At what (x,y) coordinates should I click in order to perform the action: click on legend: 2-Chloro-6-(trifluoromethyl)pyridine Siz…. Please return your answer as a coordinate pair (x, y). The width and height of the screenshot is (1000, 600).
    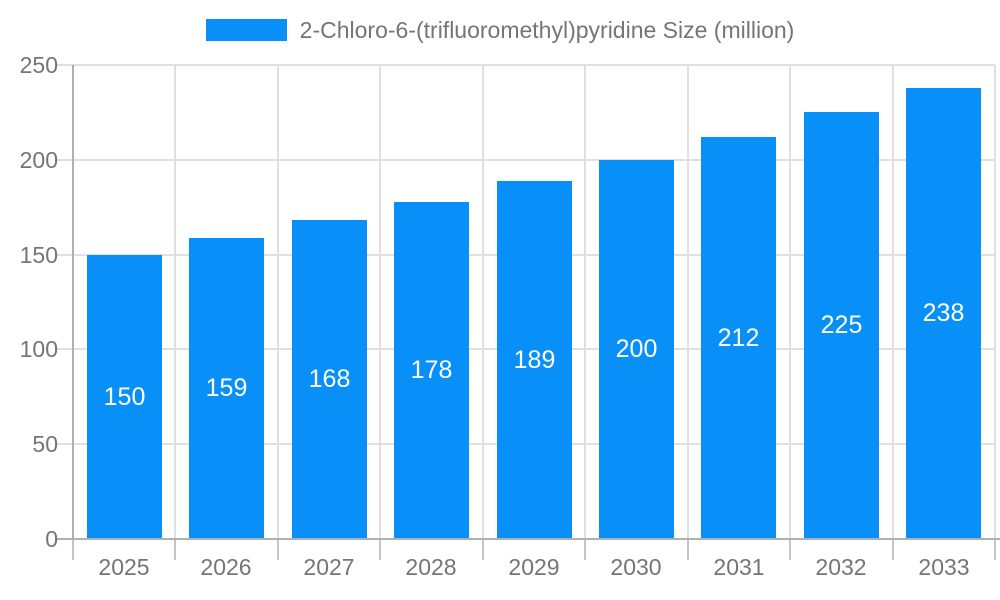
    Looking at the image, I should click on (500, 30).